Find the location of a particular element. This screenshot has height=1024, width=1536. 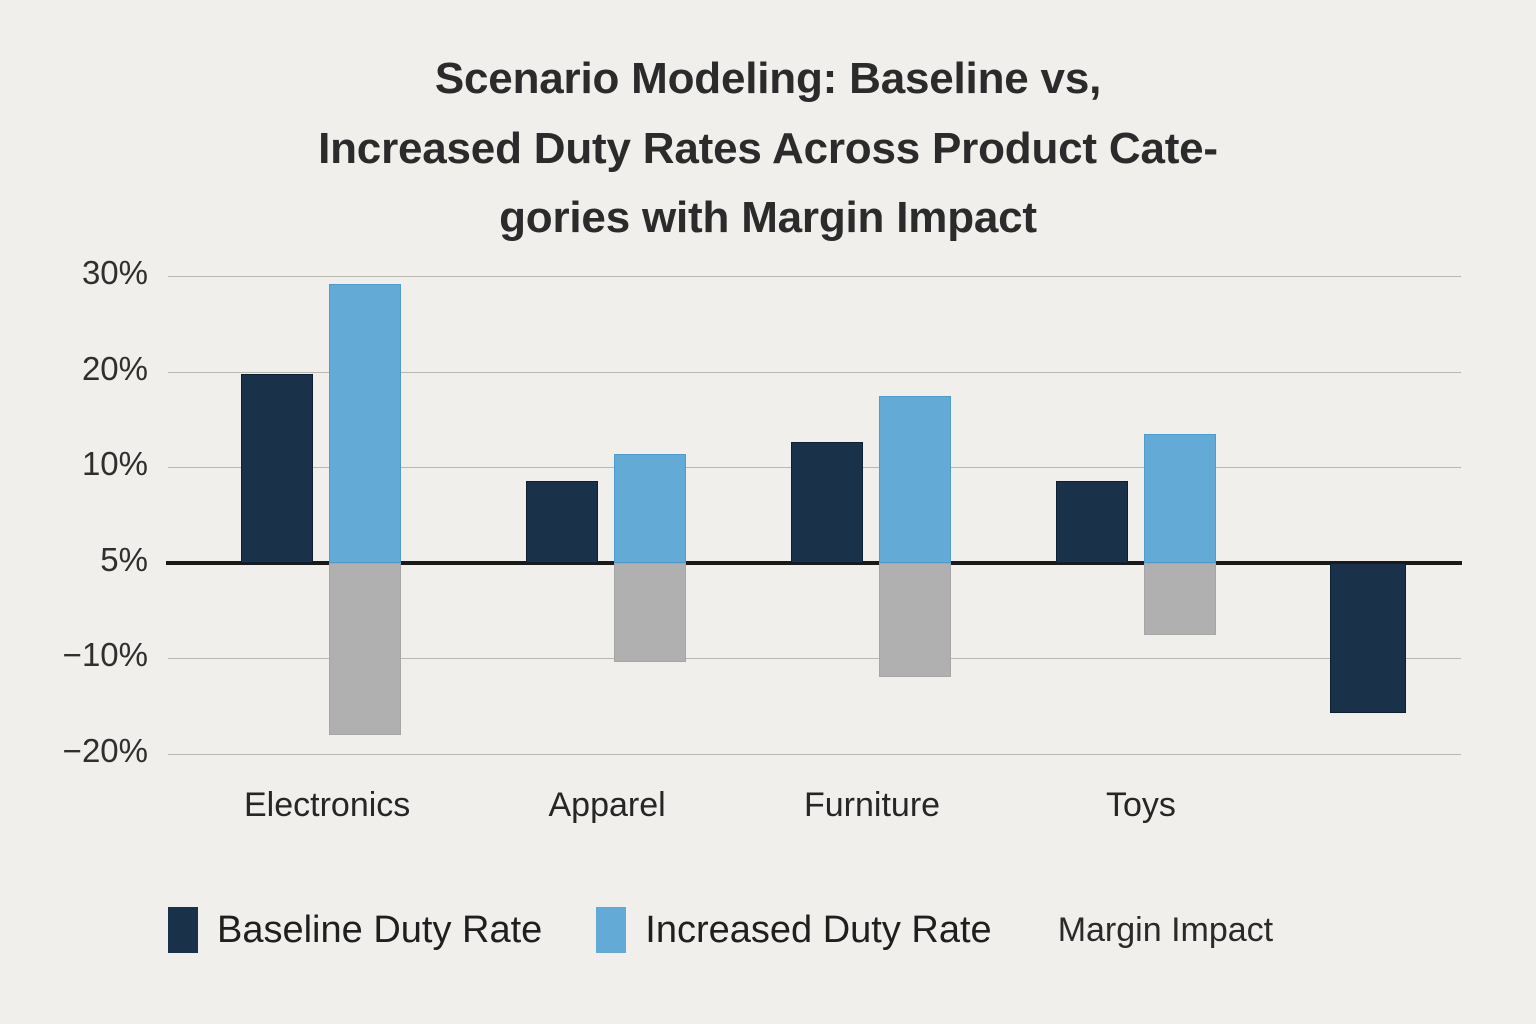

x-axis-label-furniture: Furniture is located at coordinates (872, 805).